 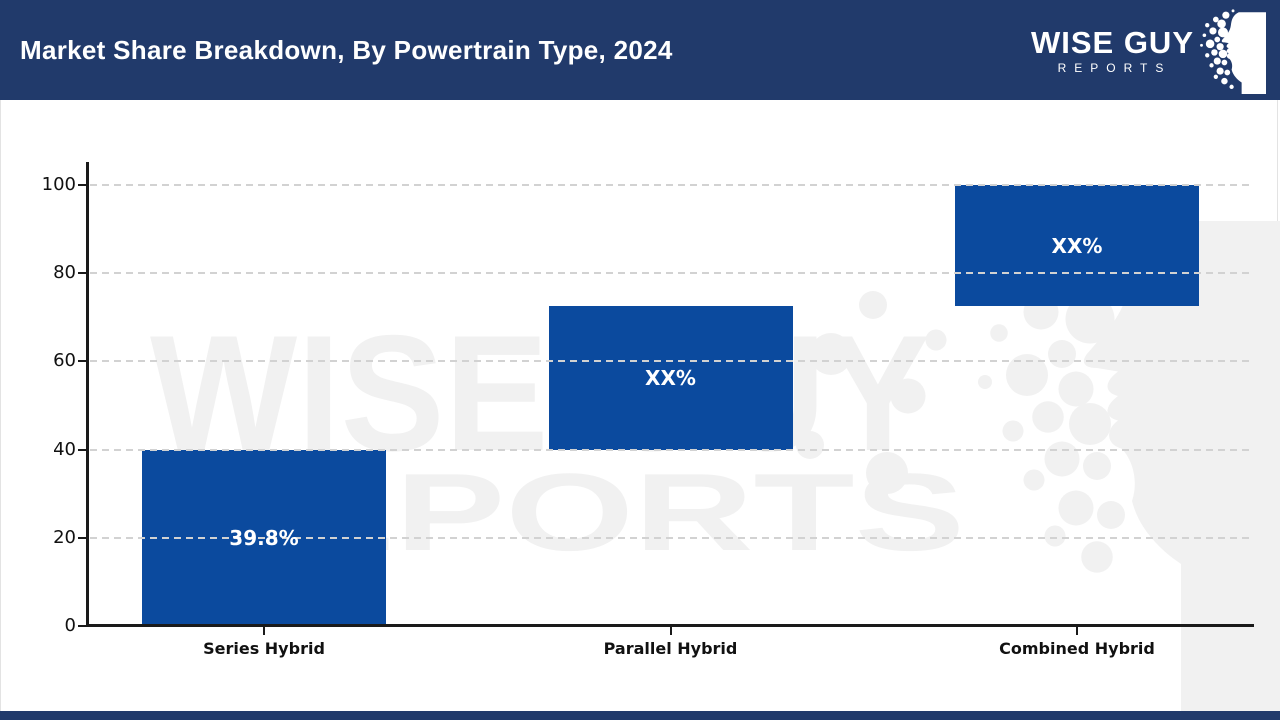 I want to click on x-axis-line, so click(x=670, y=625).